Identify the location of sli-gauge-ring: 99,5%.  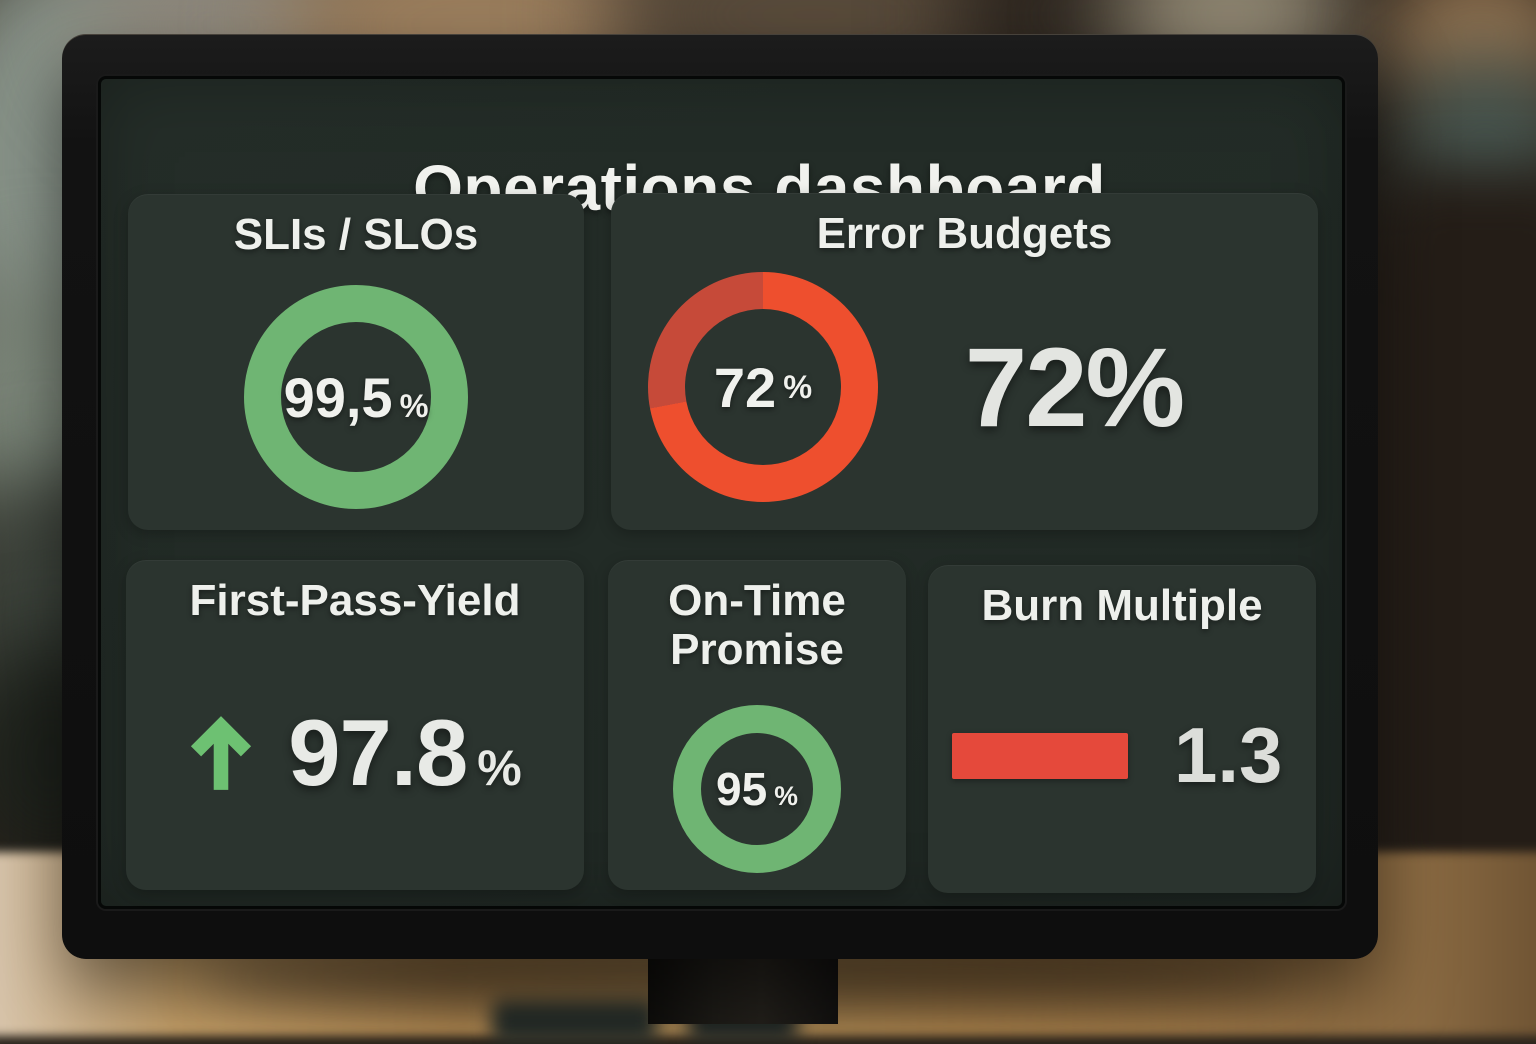
(356, 397).